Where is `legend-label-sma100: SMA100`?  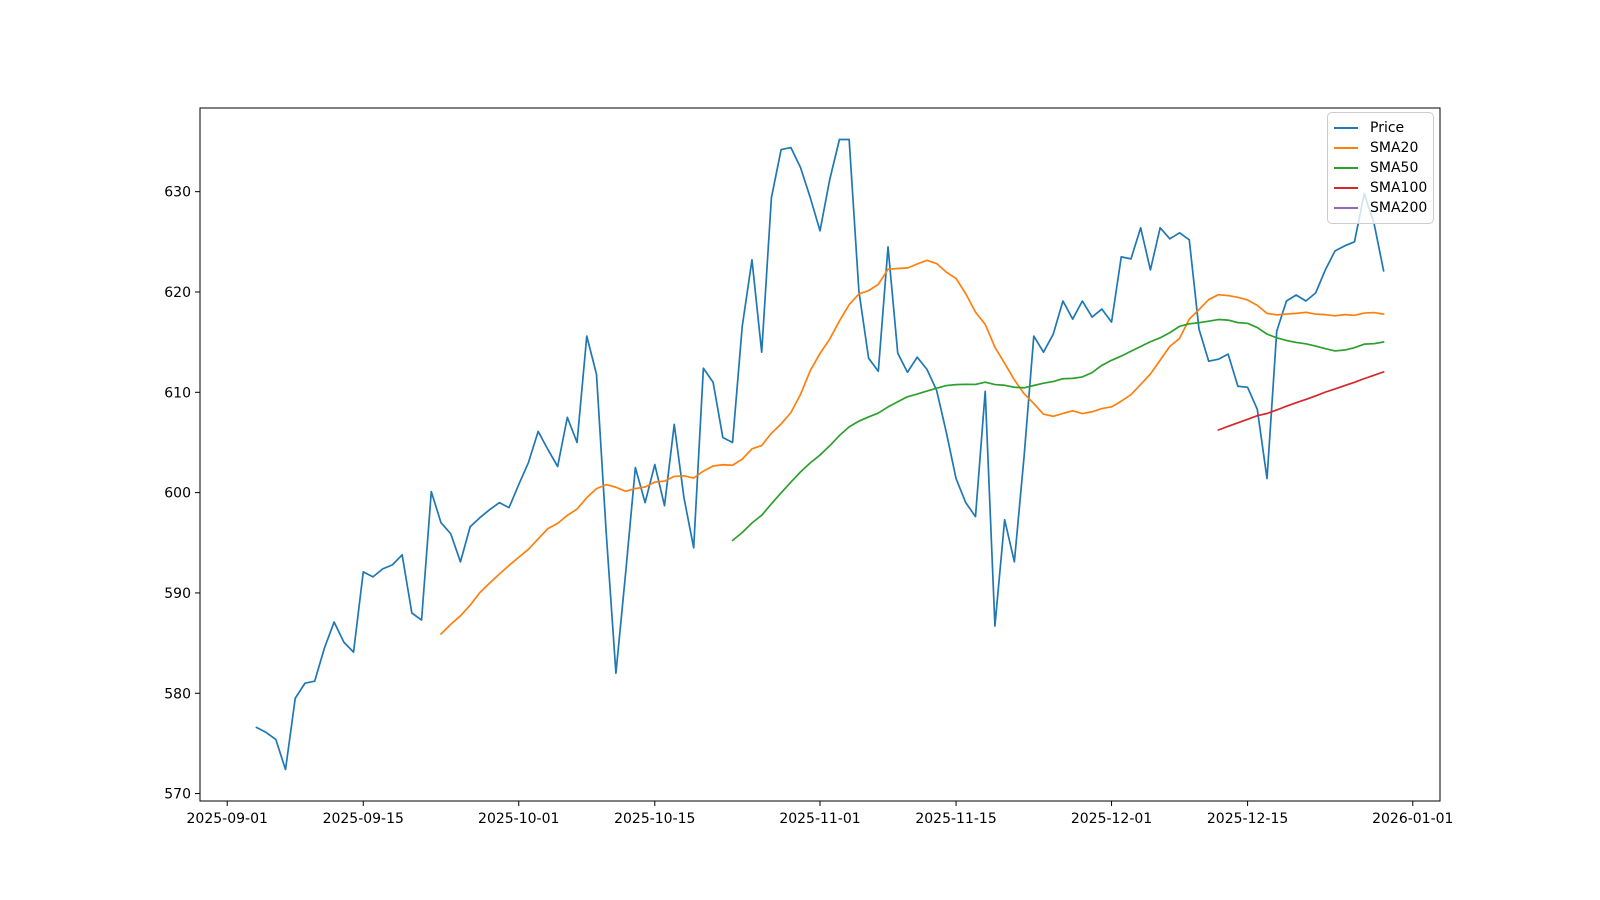
legend-label-sma100: SMA100 is located at coordinates (1399, 188).